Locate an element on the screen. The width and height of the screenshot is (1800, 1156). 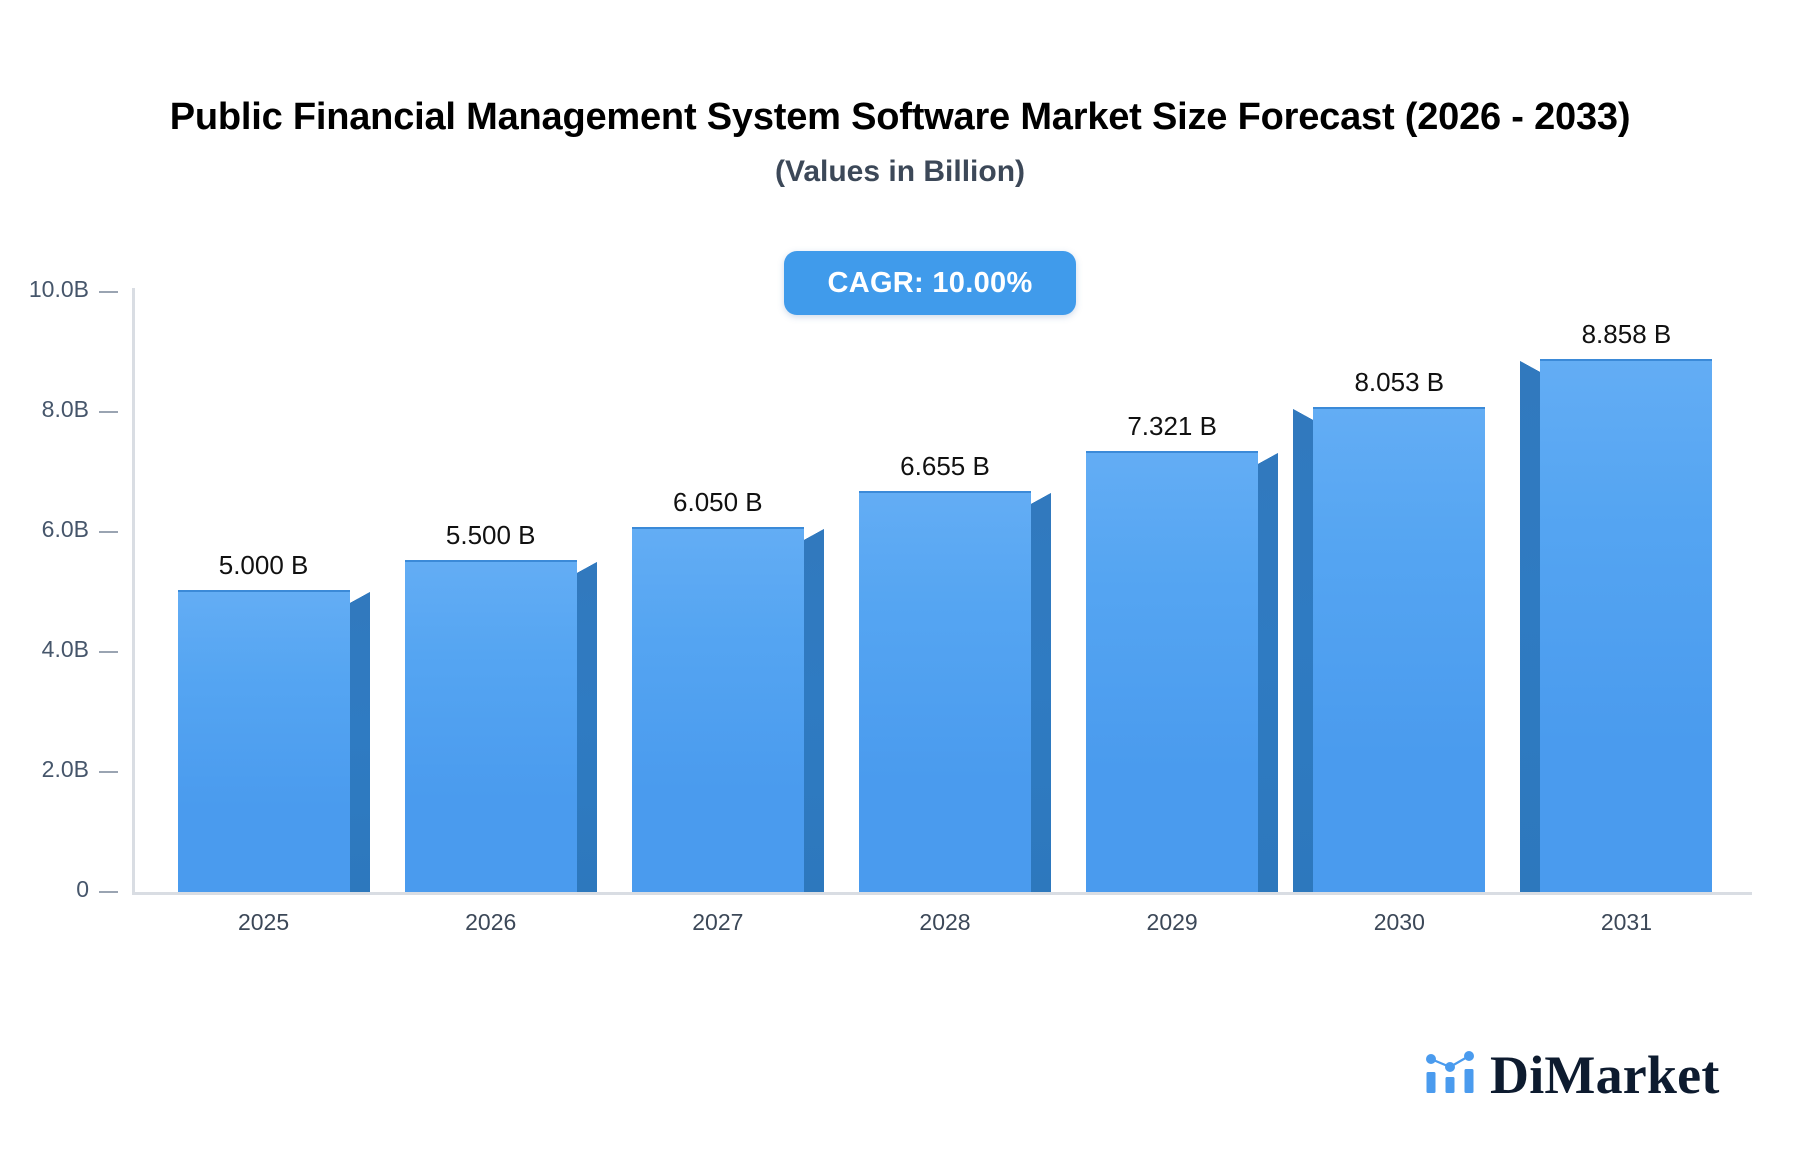
y-axis-tick-label: 4.0B is located at coordinates (65, 649).